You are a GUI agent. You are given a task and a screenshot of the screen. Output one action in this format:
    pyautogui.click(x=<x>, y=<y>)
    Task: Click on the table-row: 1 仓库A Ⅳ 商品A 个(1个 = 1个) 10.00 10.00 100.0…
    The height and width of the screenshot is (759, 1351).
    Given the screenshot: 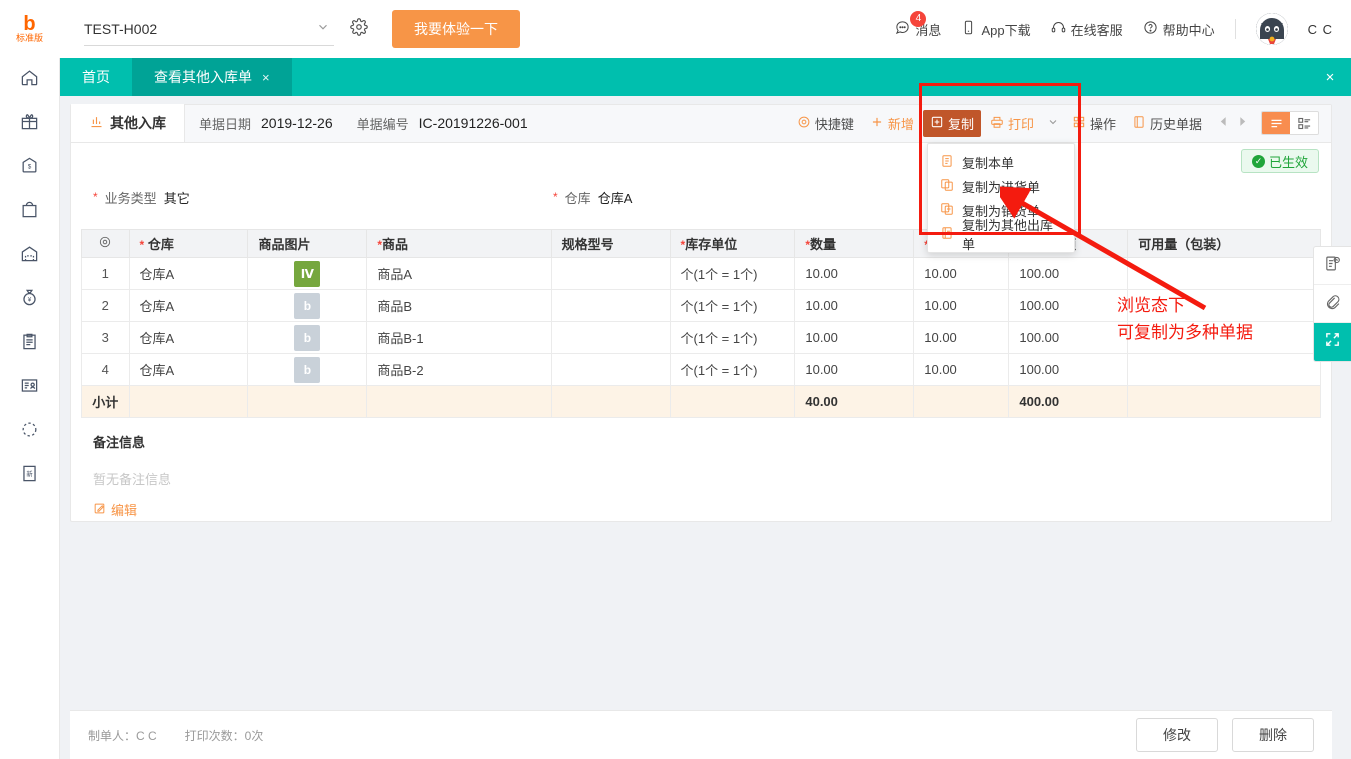 What is the action you would take?
    pyautogui.click(x=701, y=273)
    